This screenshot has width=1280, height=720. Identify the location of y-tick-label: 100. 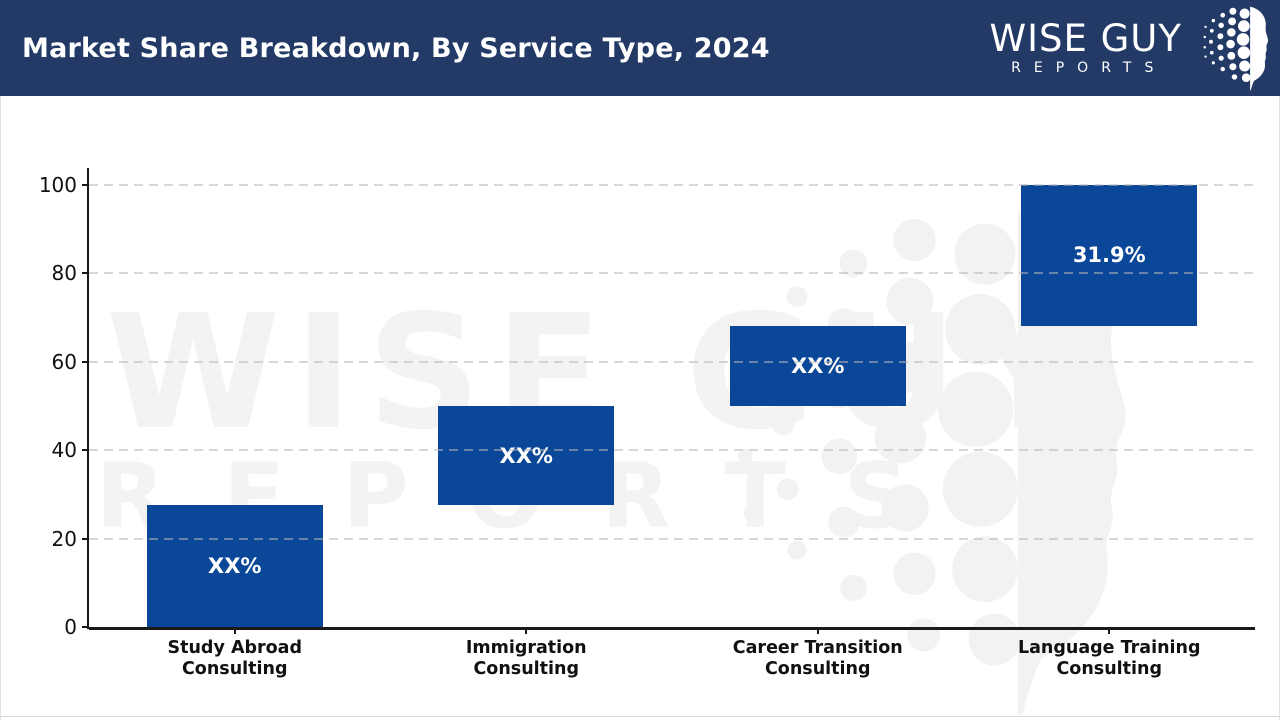
(57, 185).